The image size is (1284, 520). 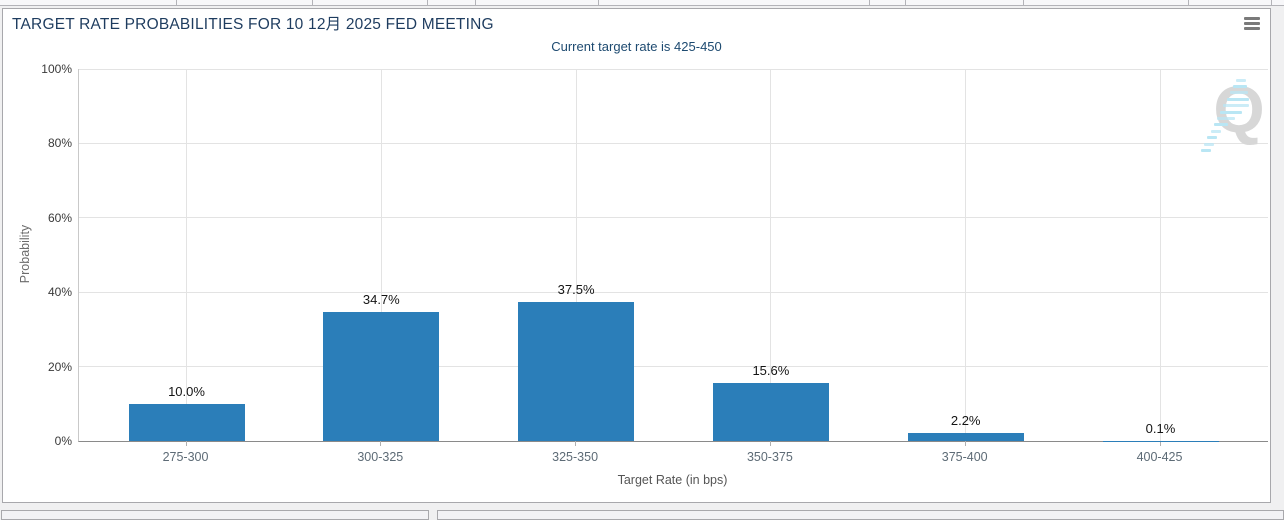 I want to click on chart-subtitle: Current target rate is 425-450, so click(x=636, y=46).